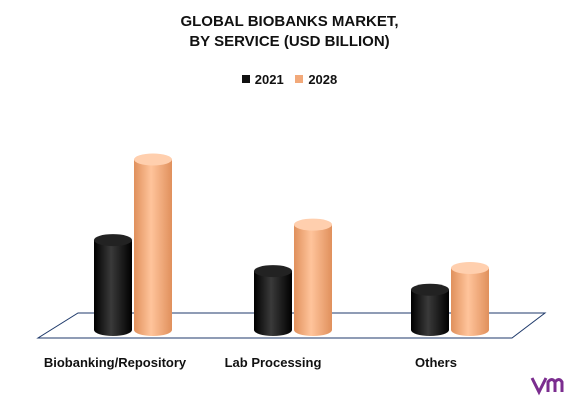  I want to click on x-tick-label-1: Lab Processing, so click(273, 362).